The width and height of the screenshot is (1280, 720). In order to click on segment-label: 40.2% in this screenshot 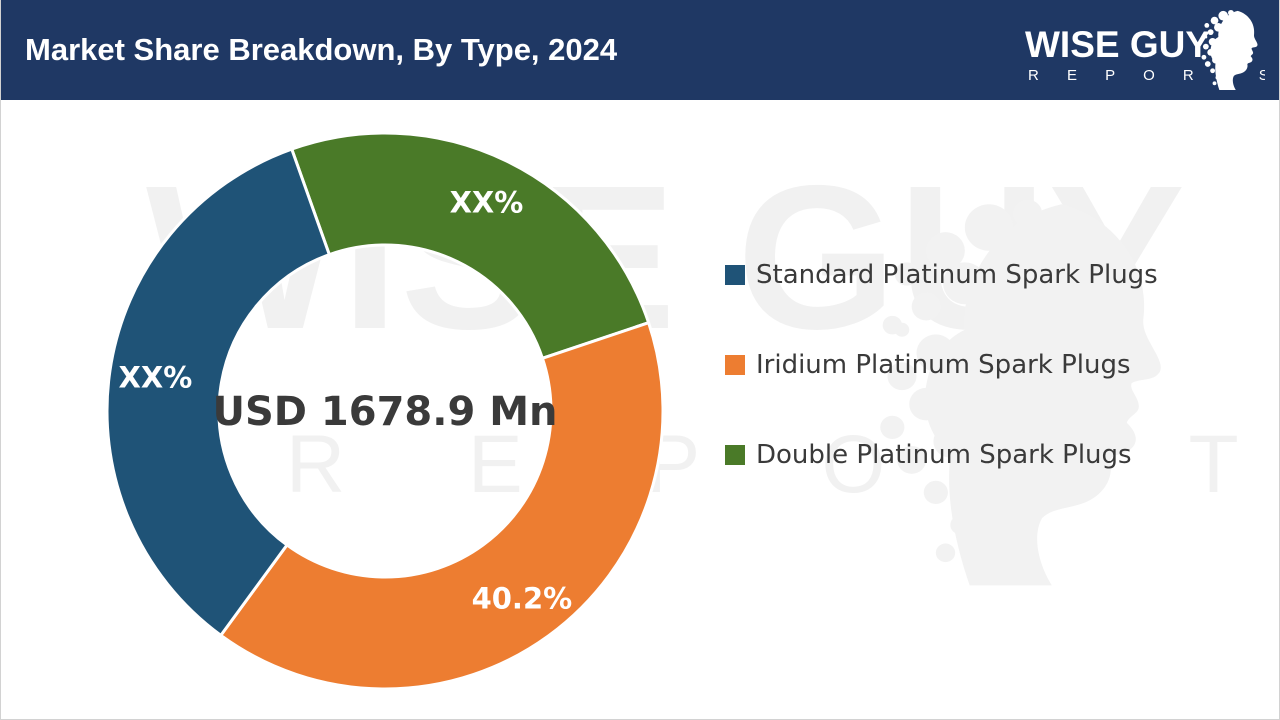, I will do `click(522, 598)`.